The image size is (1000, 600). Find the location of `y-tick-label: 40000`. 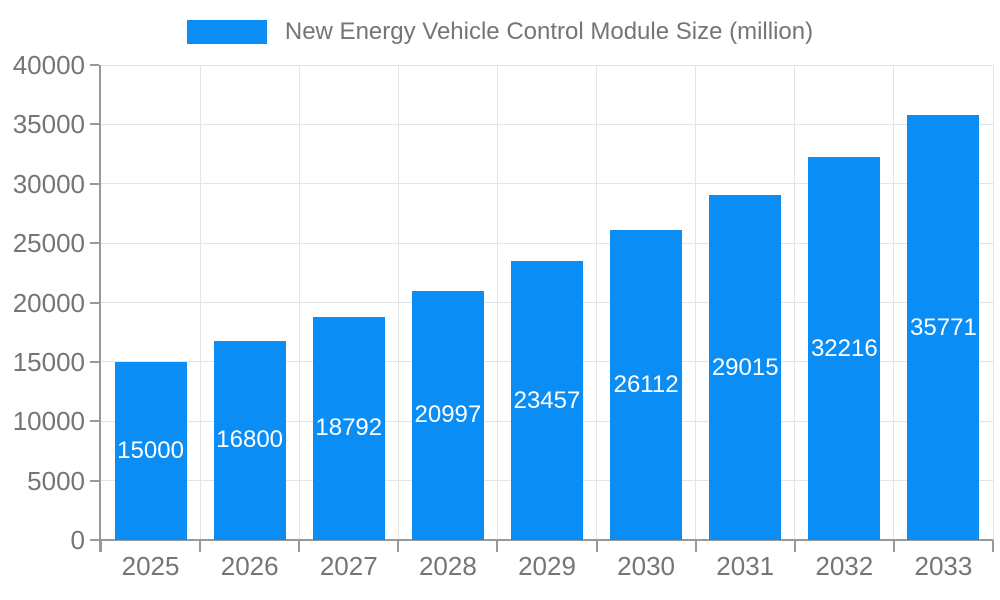

y-tick-label: 40000 is located at coordinates (48, 65).